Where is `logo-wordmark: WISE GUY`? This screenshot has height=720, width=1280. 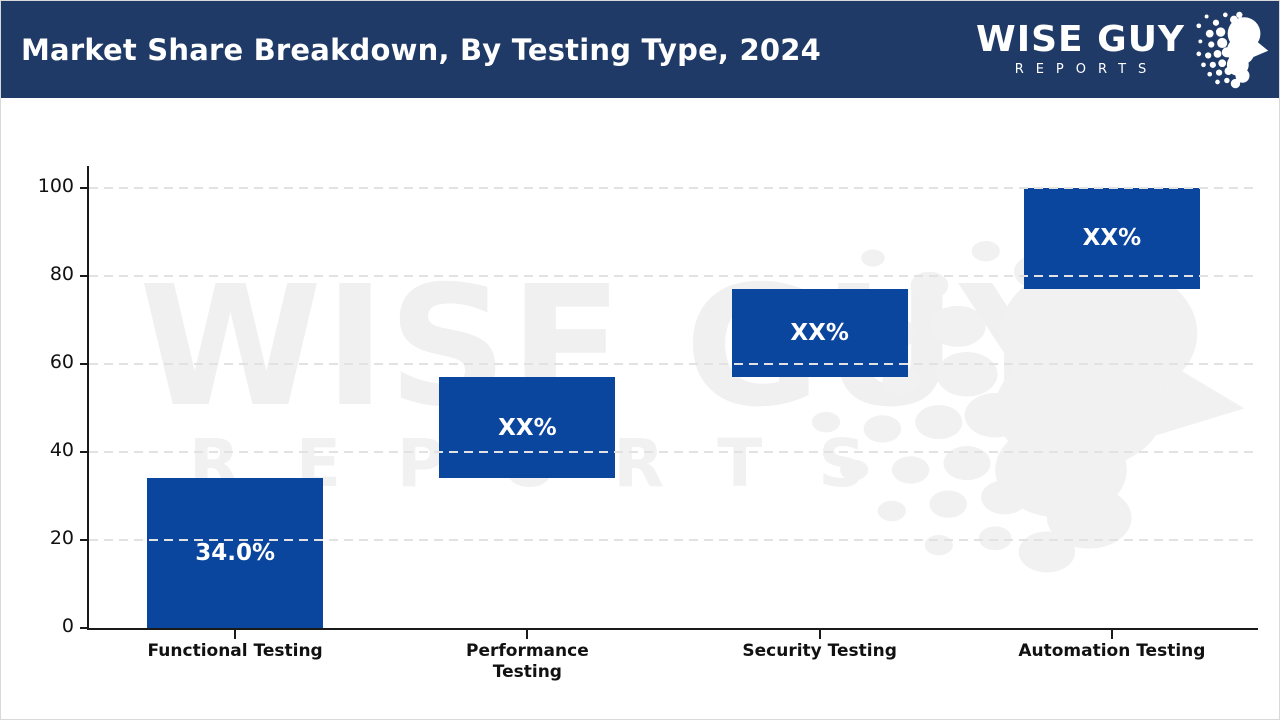 logo-wordmark: WISE GUY is located at coordinates (1080, 39).